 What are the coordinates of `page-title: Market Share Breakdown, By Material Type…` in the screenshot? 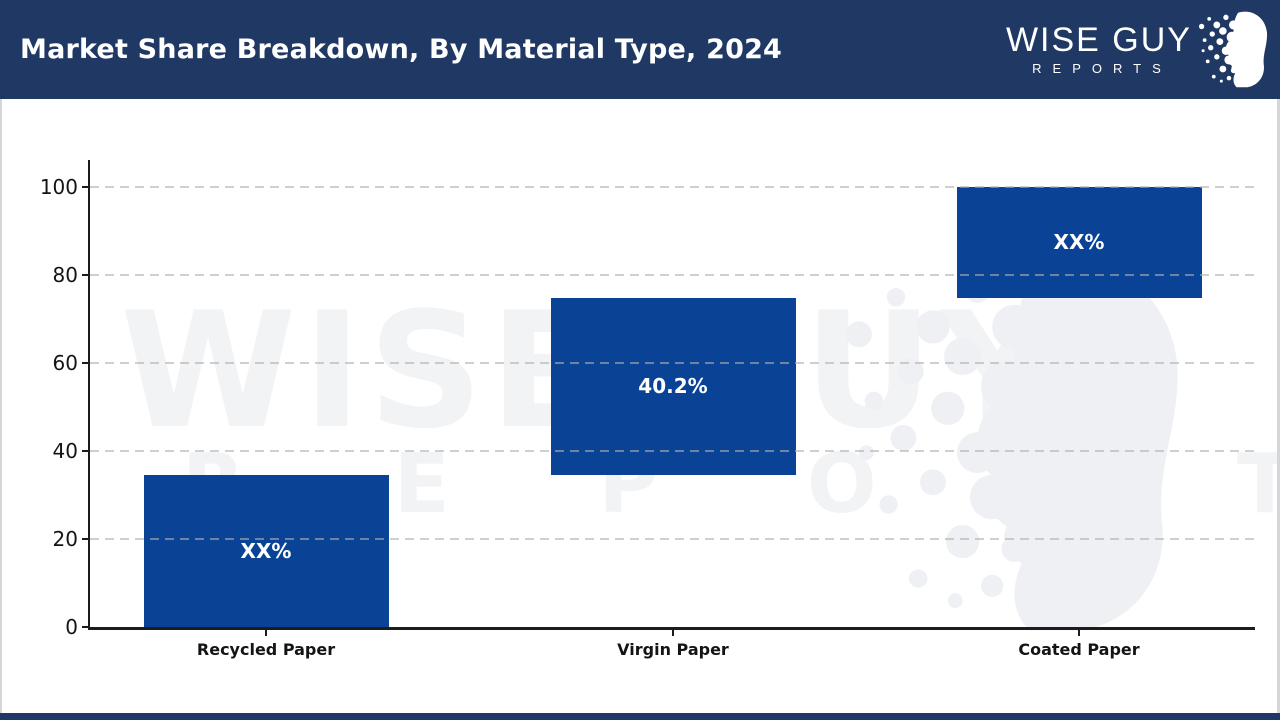 It's located at (401, 49).